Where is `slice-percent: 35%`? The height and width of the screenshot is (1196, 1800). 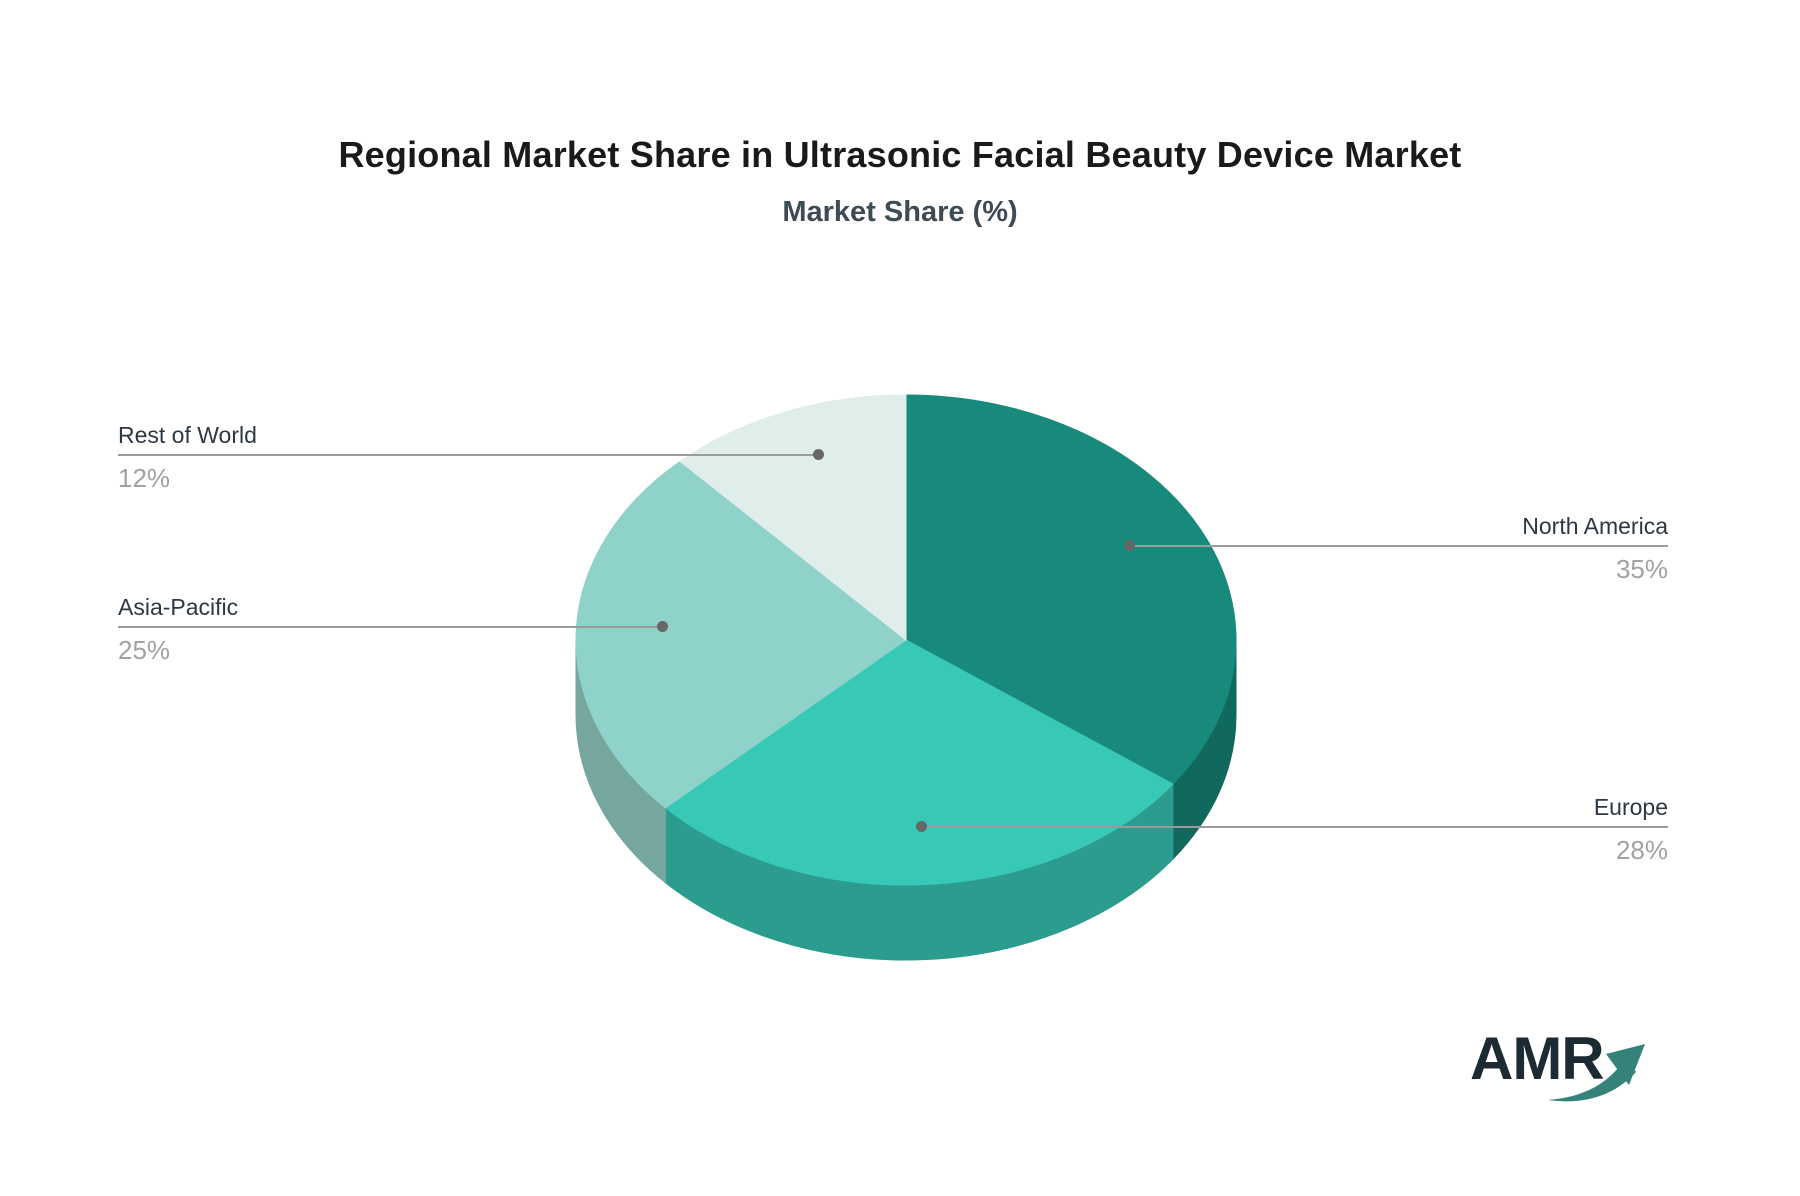 slice-percent: 35% is located at coordinates (1641, 569).